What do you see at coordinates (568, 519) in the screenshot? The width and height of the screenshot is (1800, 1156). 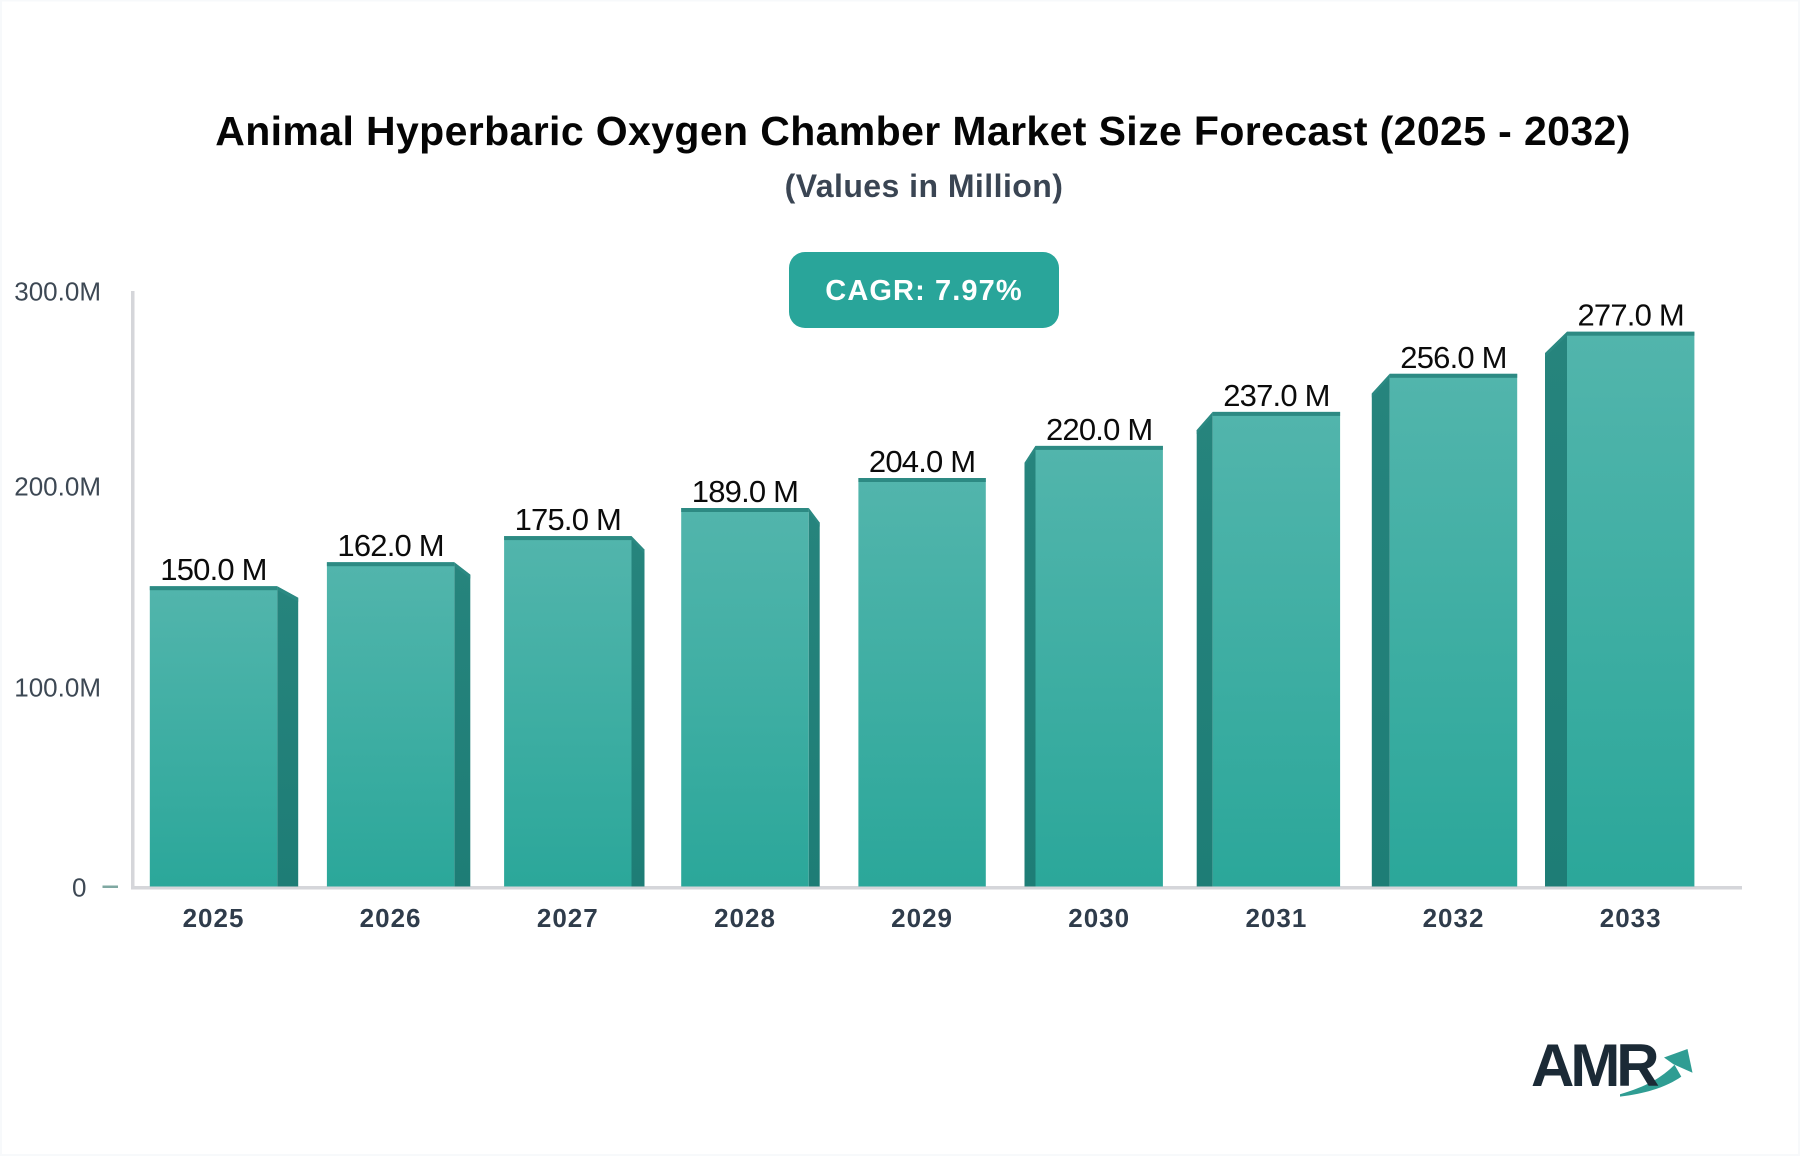 I see `svg-text: 175.0 M` at bounding box center [568, 519].